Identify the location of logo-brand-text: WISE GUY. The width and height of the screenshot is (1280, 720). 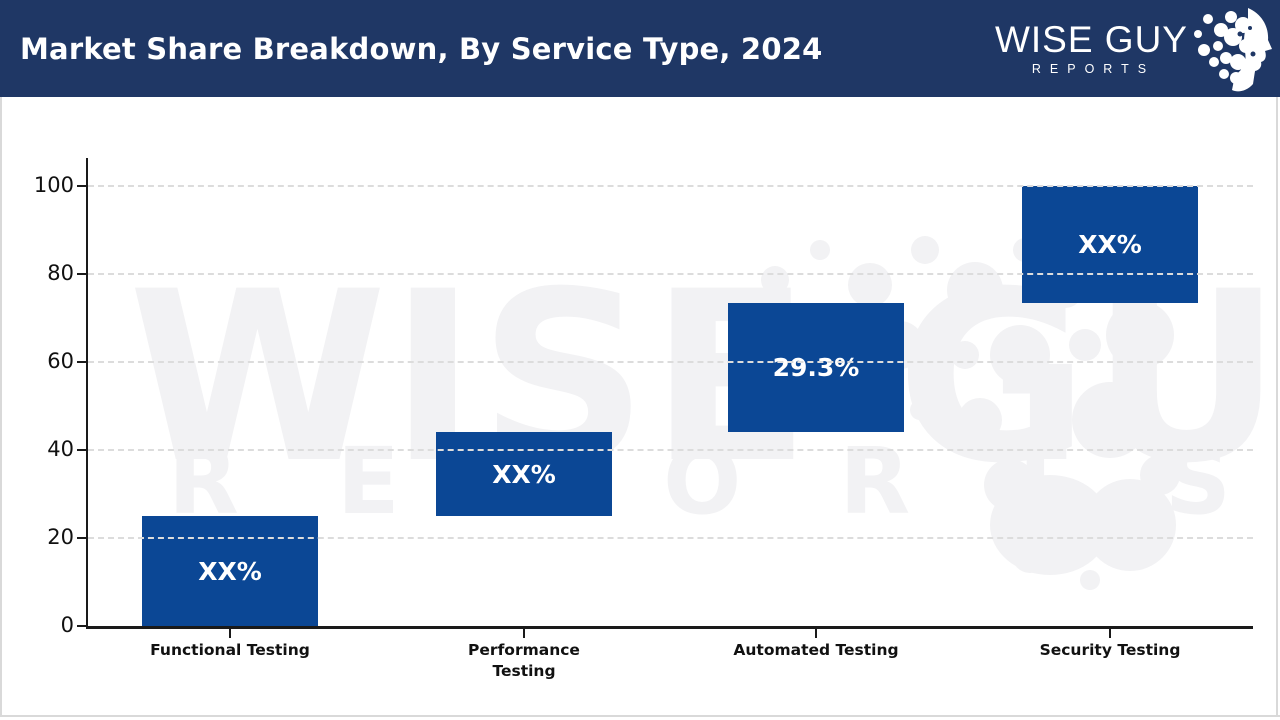
(1091, 39).